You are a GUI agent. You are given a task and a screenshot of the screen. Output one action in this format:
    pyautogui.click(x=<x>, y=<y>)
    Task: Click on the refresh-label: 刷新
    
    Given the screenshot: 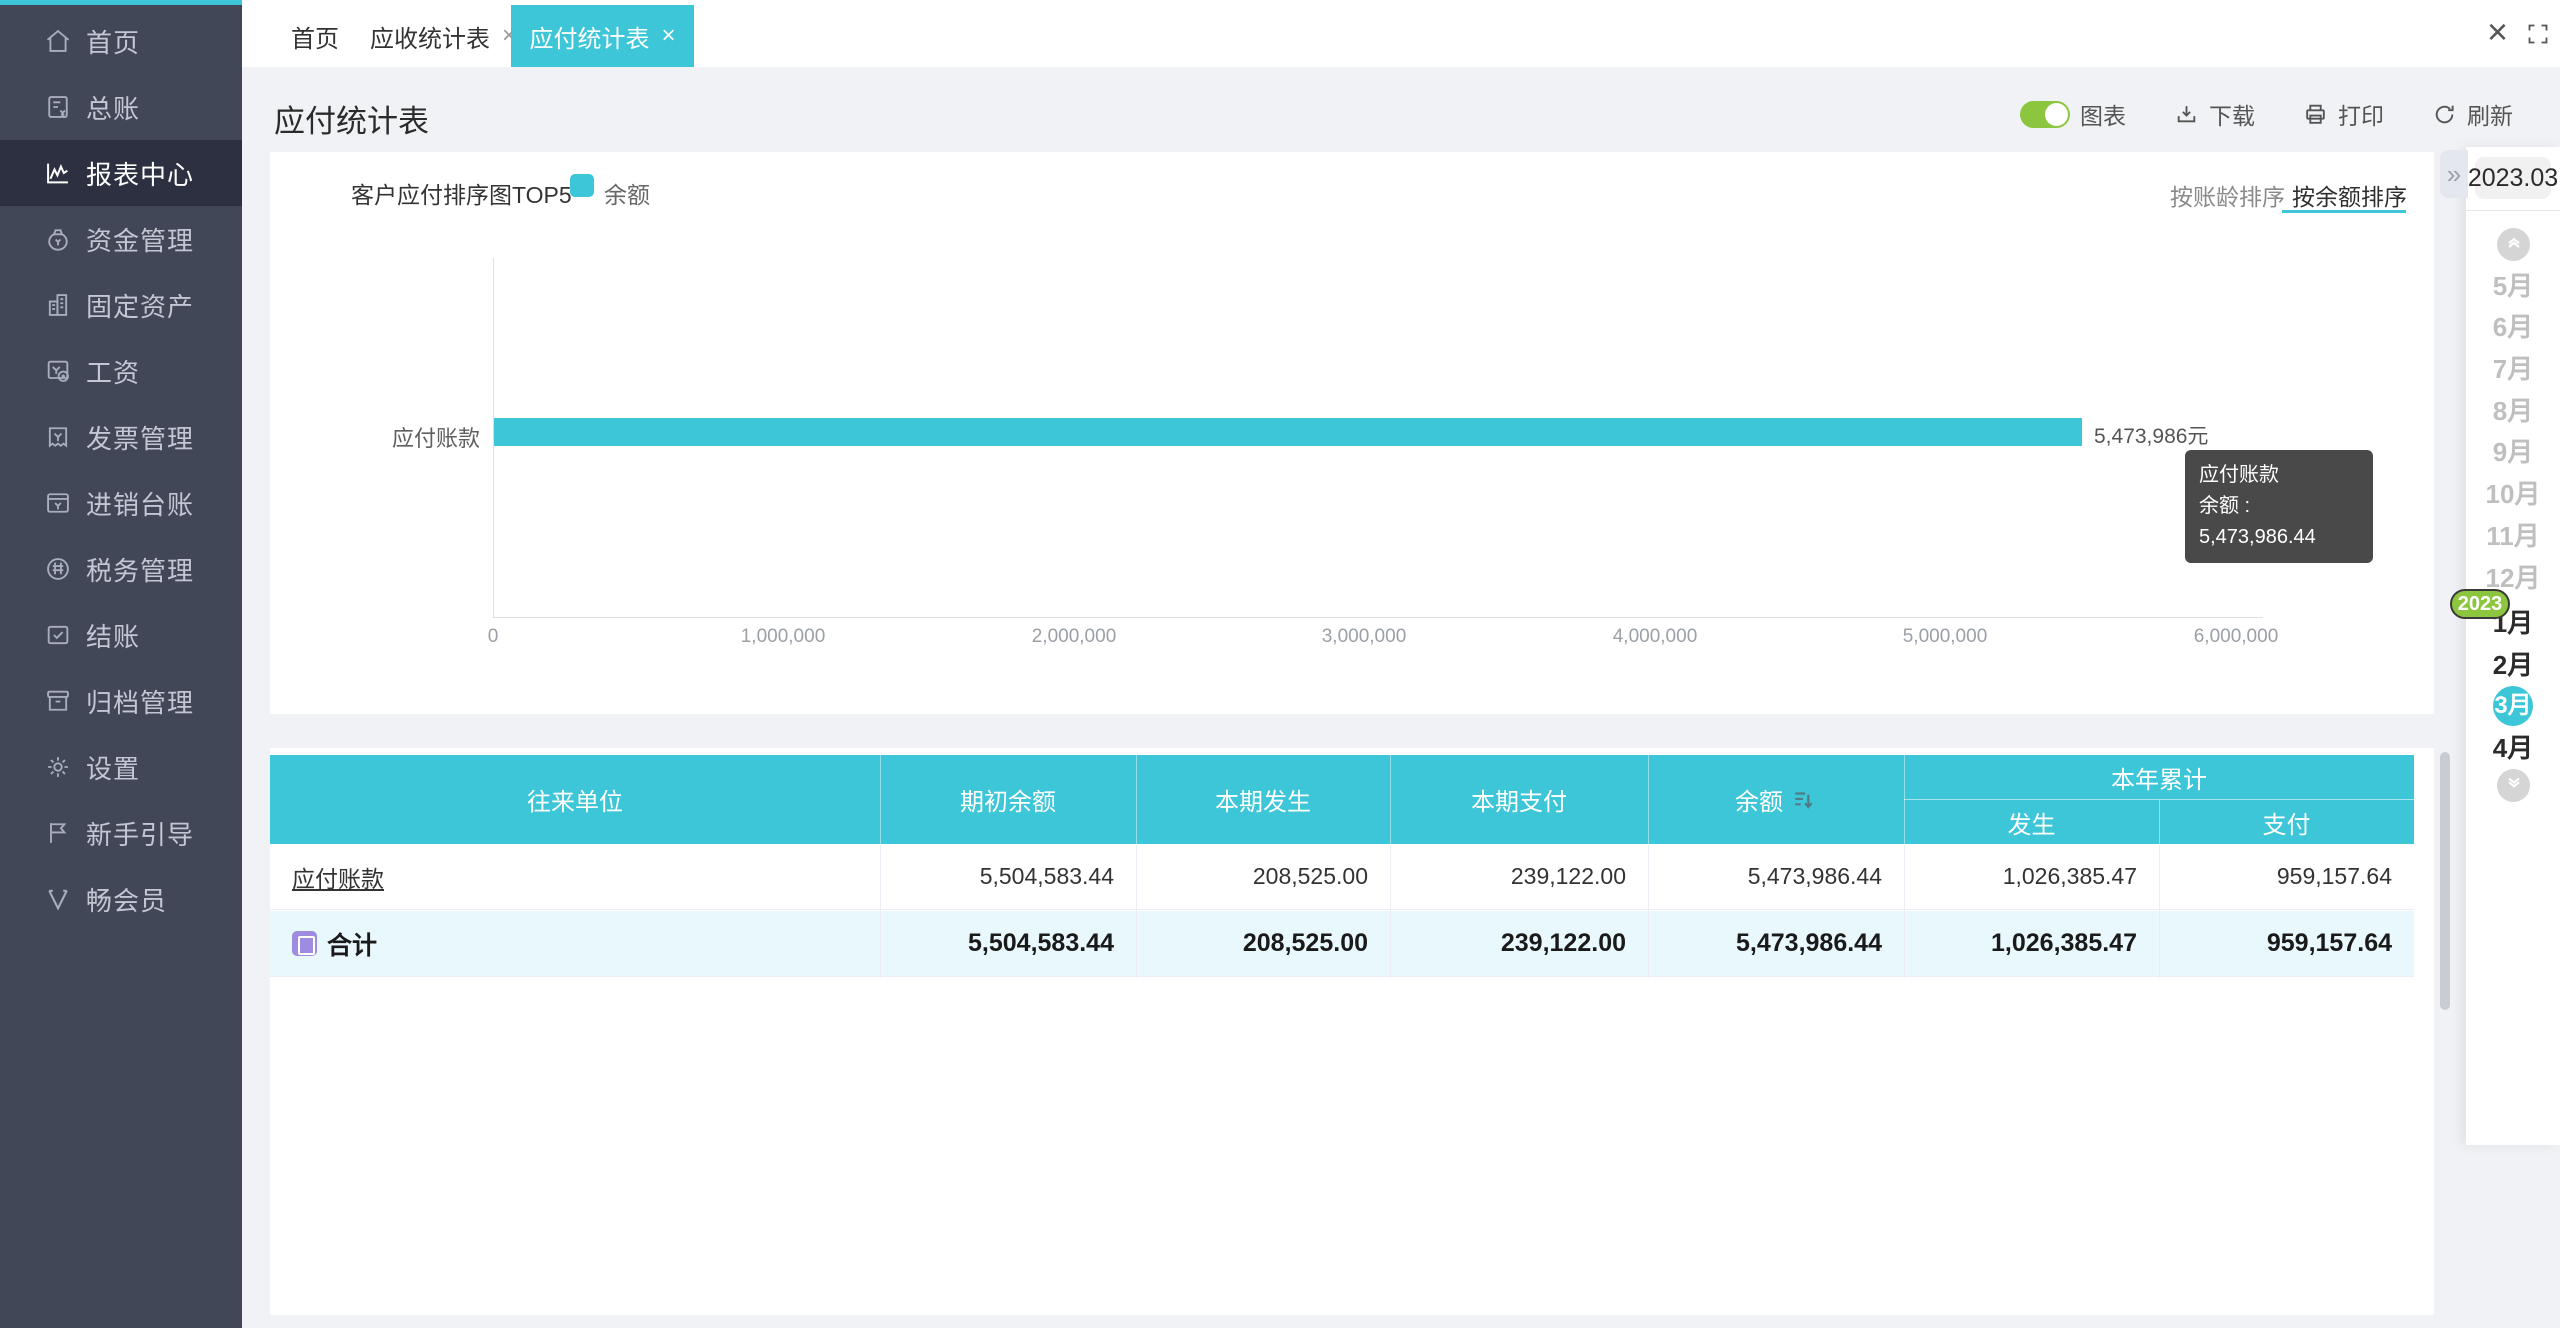 What is the action you would take?
    pyautogui.click(x=2490, y=116)
    